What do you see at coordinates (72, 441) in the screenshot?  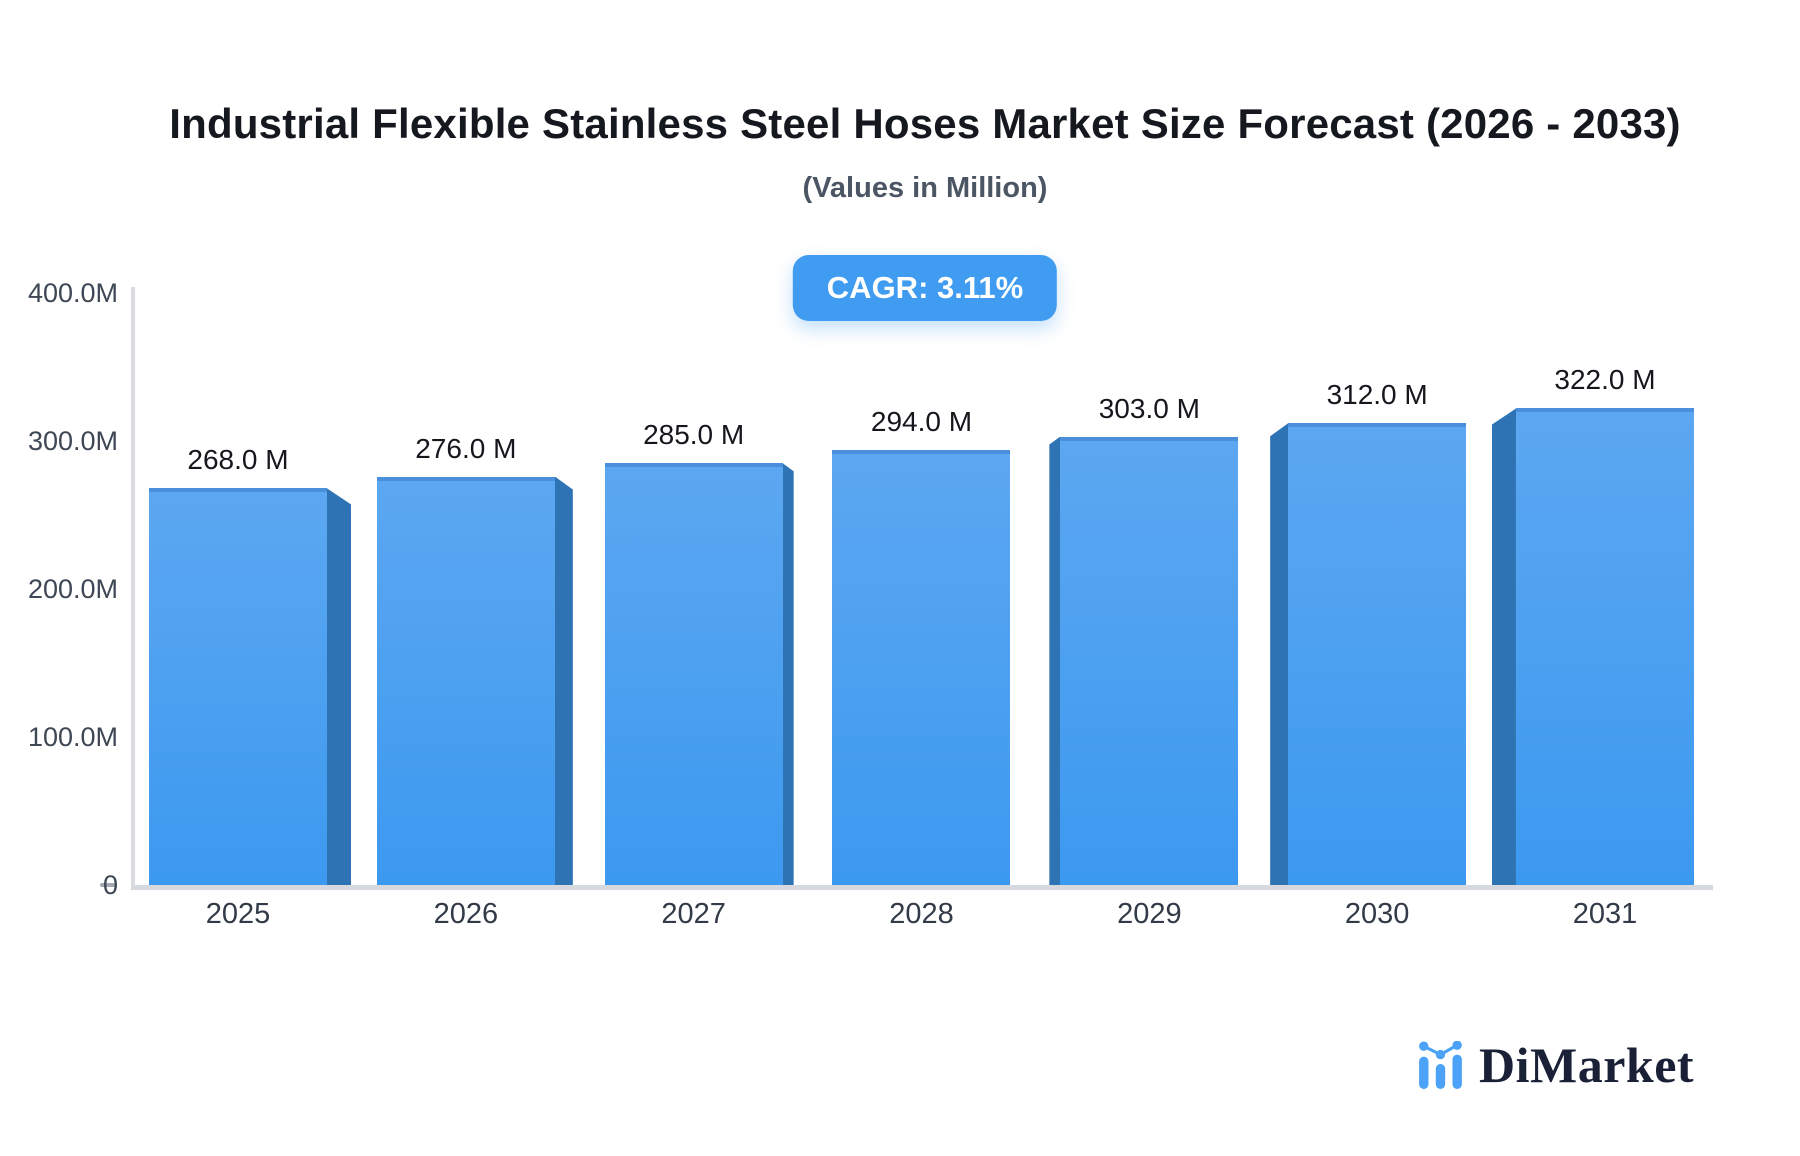 I see `y-axis-label: 300.0M` at bounding box center [72, 441].